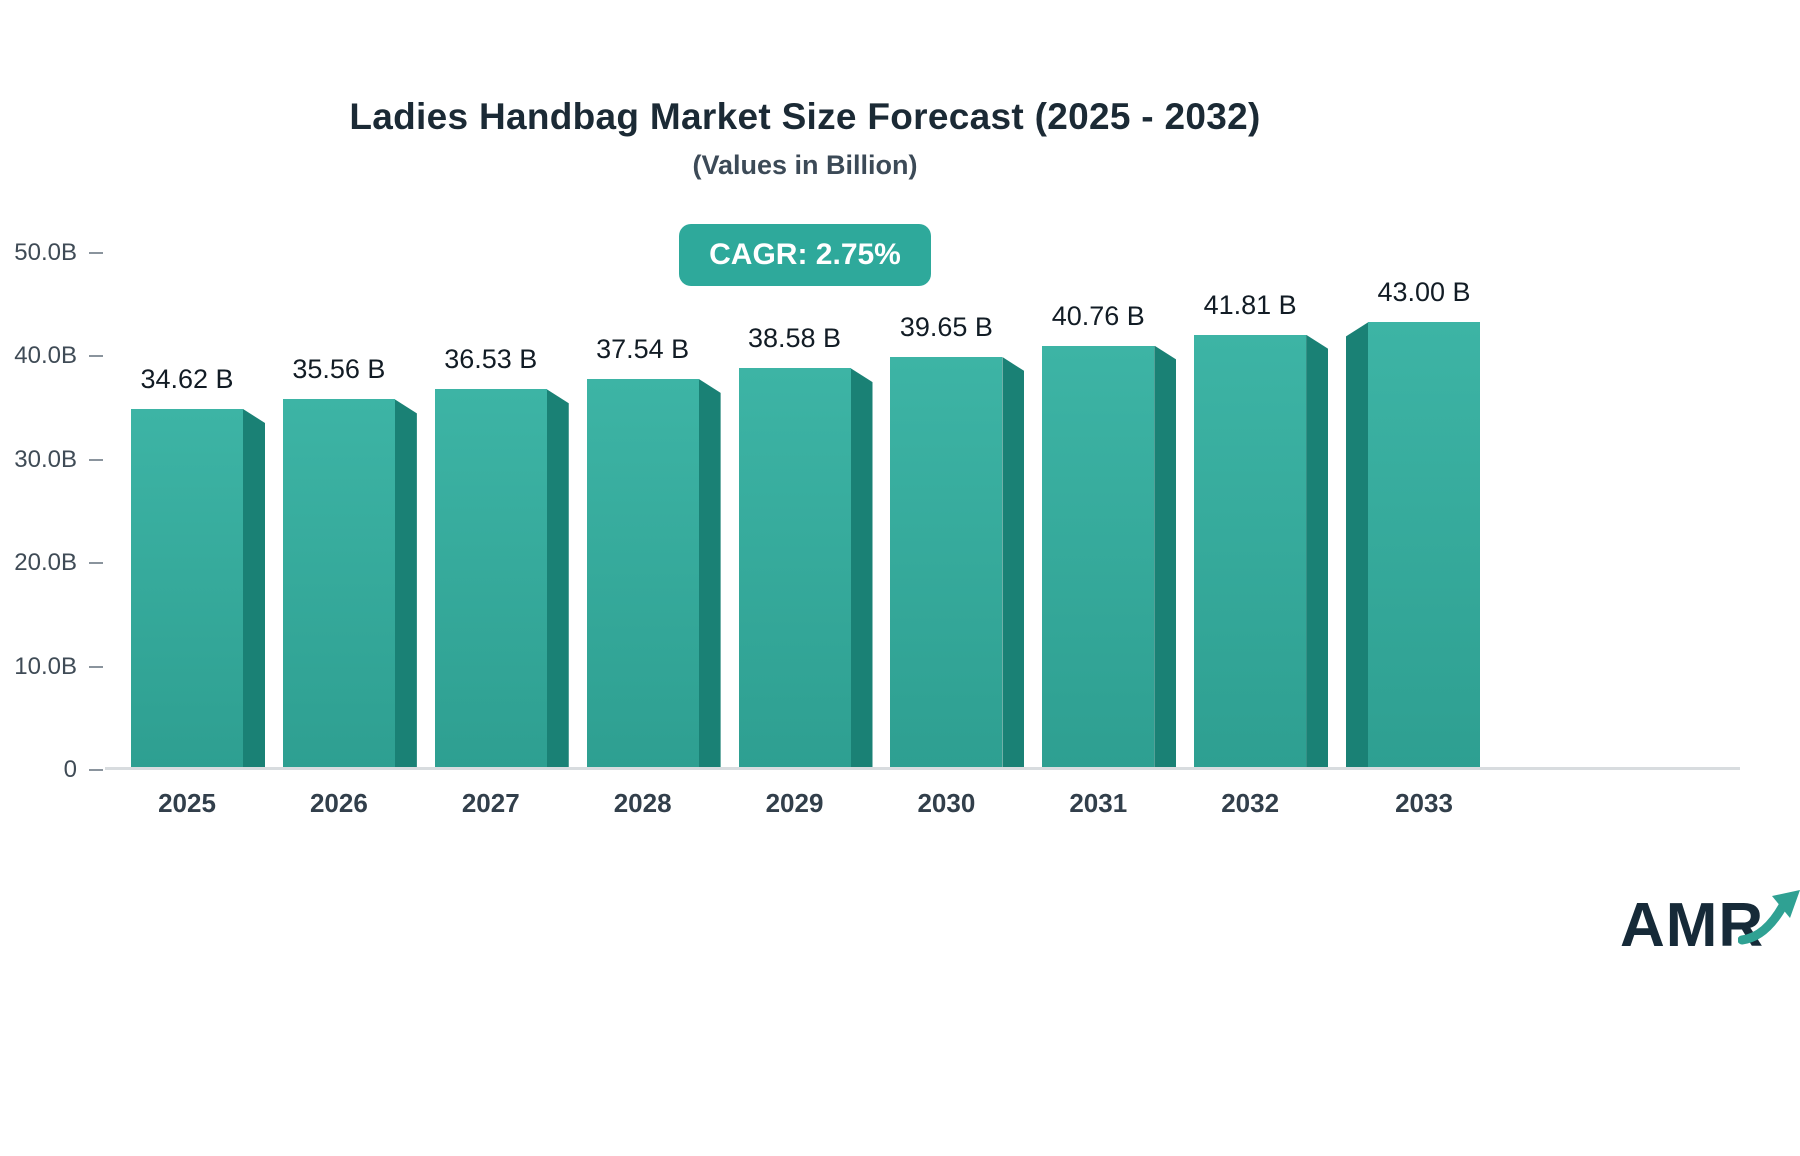 This screenshot has height=1156, width=1800. I want to click on y-tick: 30.0B, so click(52, 460).